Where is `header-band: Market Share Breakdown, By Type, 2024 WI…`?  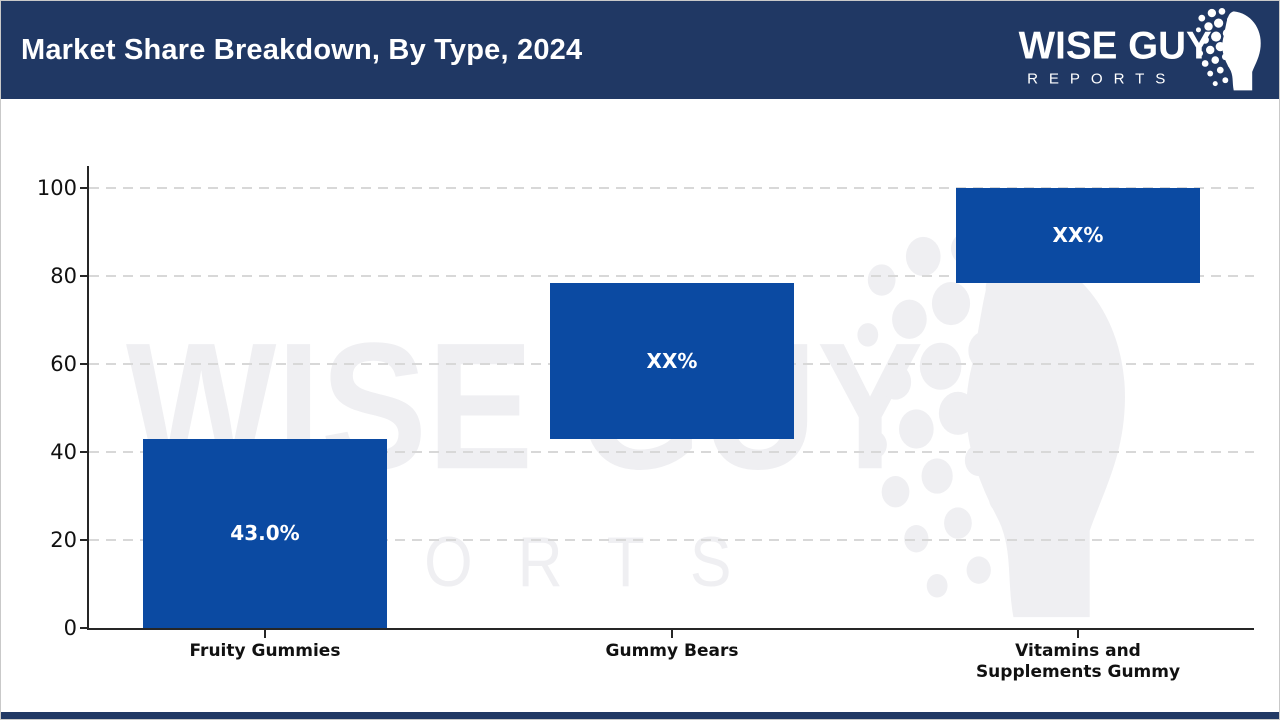 header-band: Market Share Breakdown, By Type, 2024 WI… is located at coordinates (640, 50).